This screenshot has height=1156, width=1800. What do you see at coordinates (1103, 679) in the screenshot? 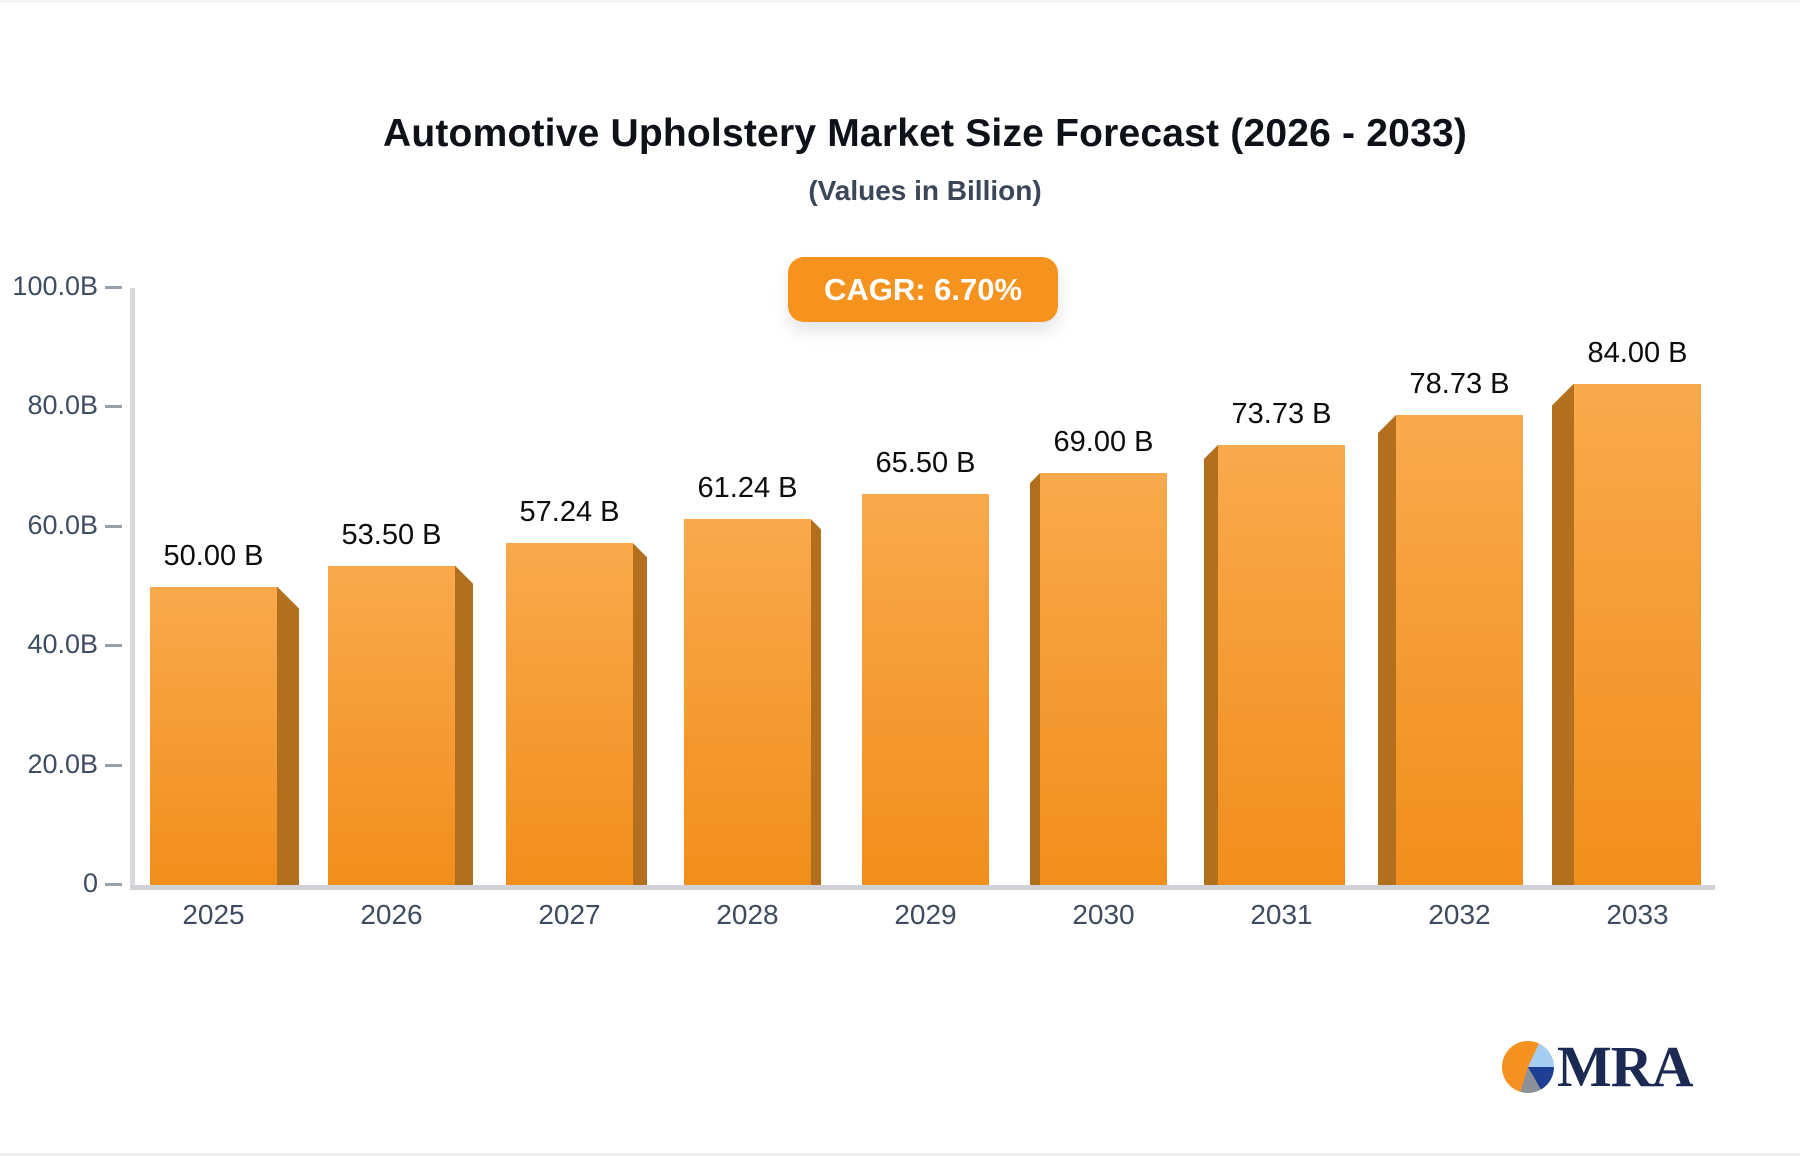
I see `bar-2030` at bounding box center [1103, 679].